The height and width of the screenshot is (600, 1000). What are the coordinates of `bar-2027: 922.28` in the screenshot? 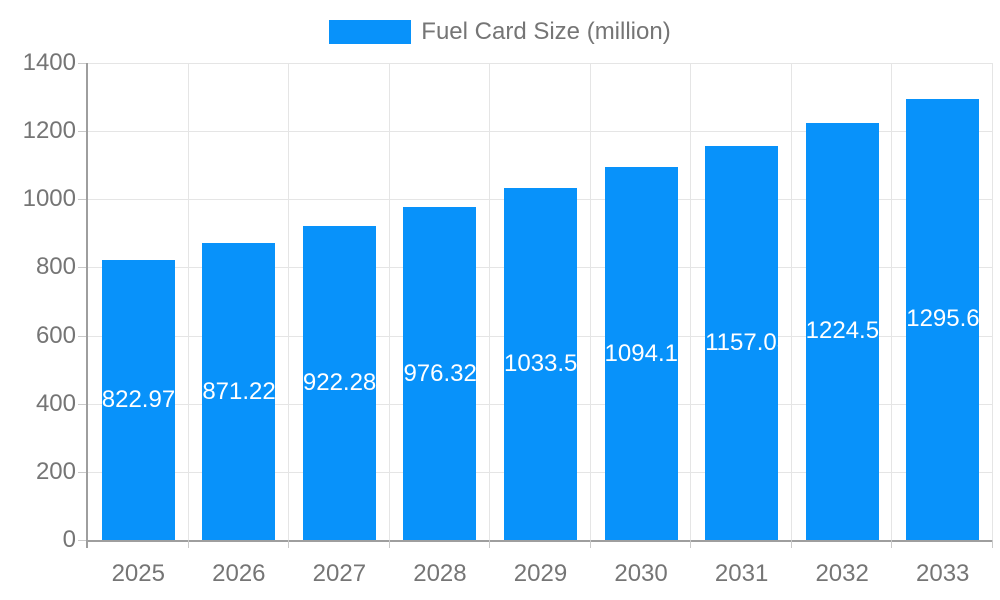 It's located at (339, 382).